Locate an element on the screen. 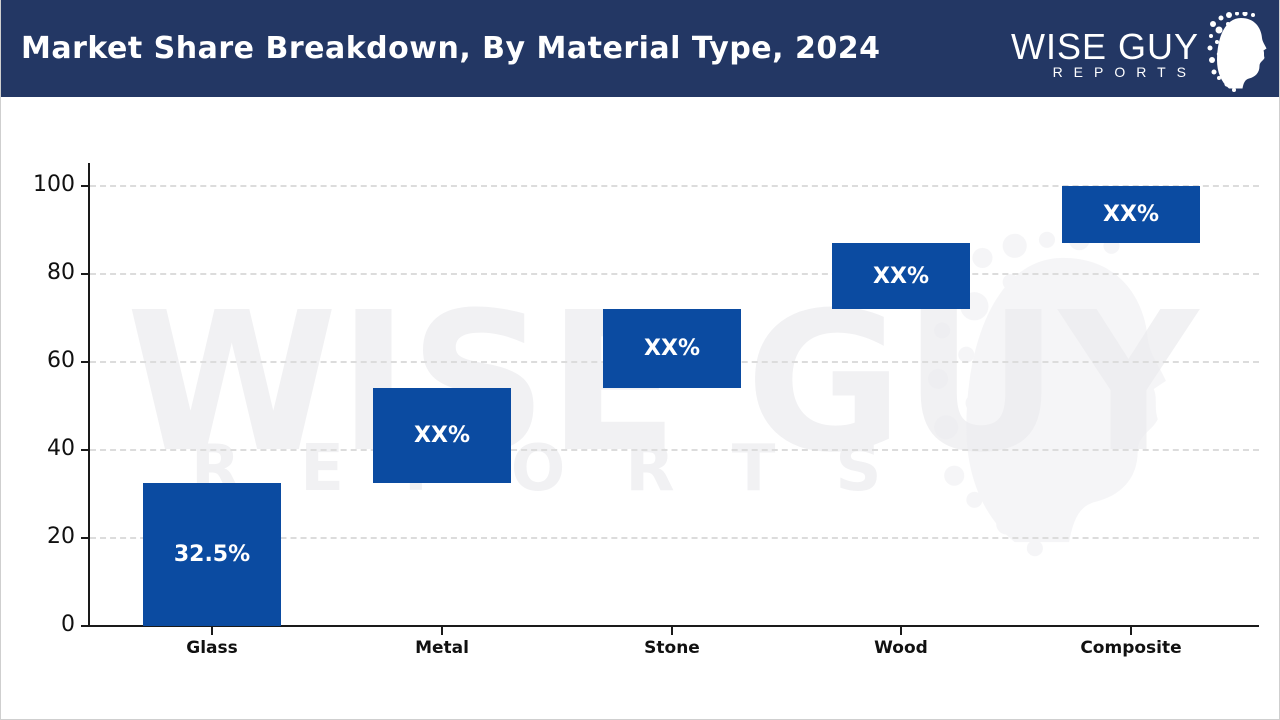 The image size is (1280, 720). bar-value-label: 32.5% is located at coordinates (212, 554).